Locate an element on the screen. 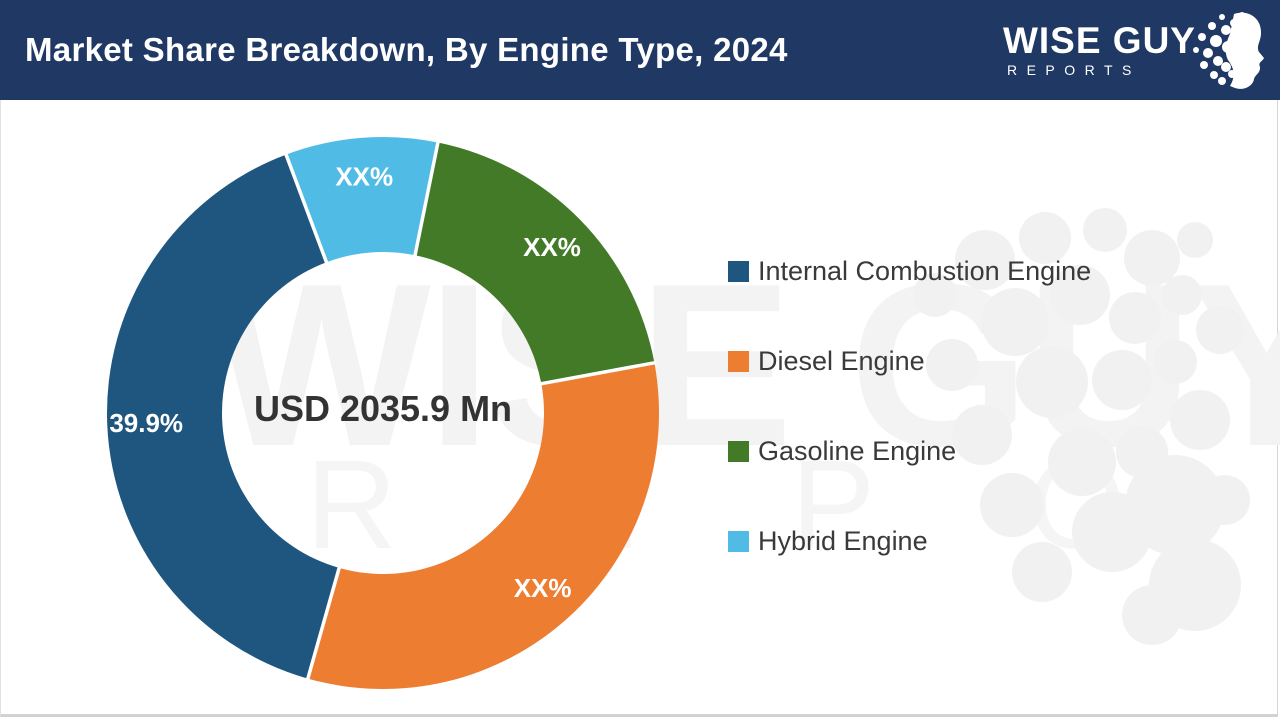  brand-logo-text: WISE GUY REPORTS is located at coordinates (1099, 50).